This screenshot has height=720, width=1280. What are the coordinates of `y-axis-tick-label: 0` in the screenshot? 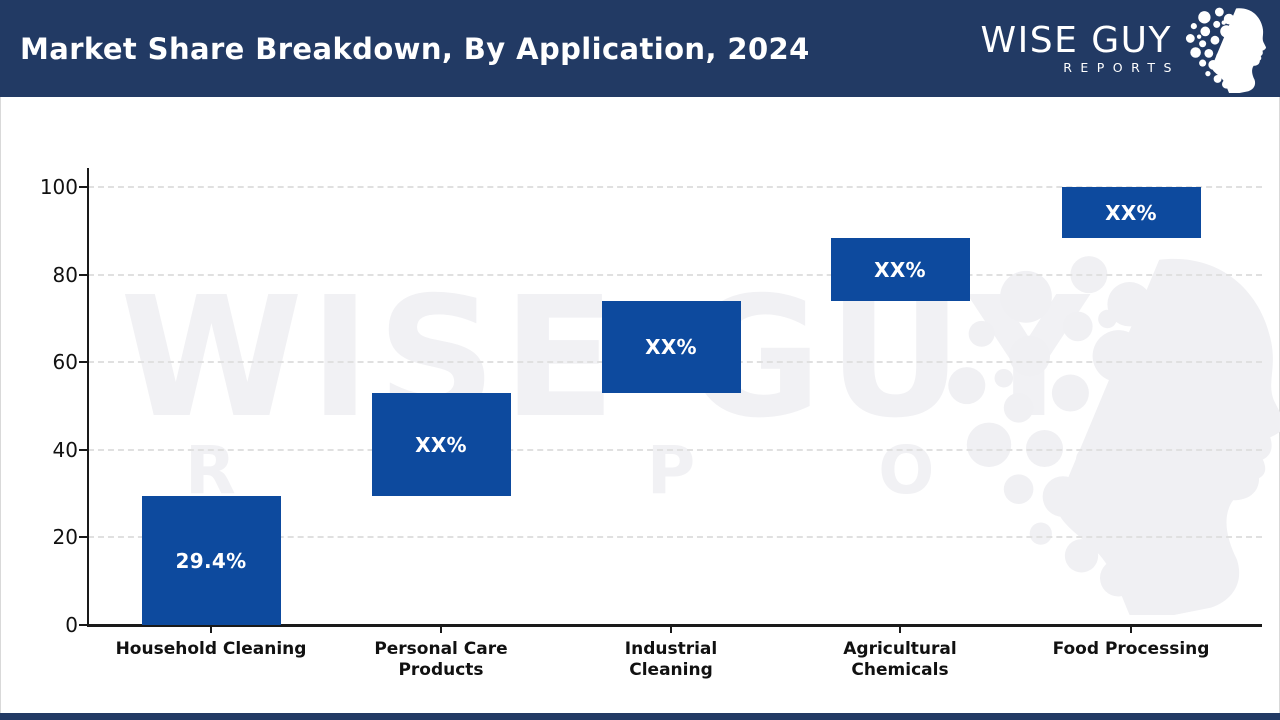 It's located at (71, 625).